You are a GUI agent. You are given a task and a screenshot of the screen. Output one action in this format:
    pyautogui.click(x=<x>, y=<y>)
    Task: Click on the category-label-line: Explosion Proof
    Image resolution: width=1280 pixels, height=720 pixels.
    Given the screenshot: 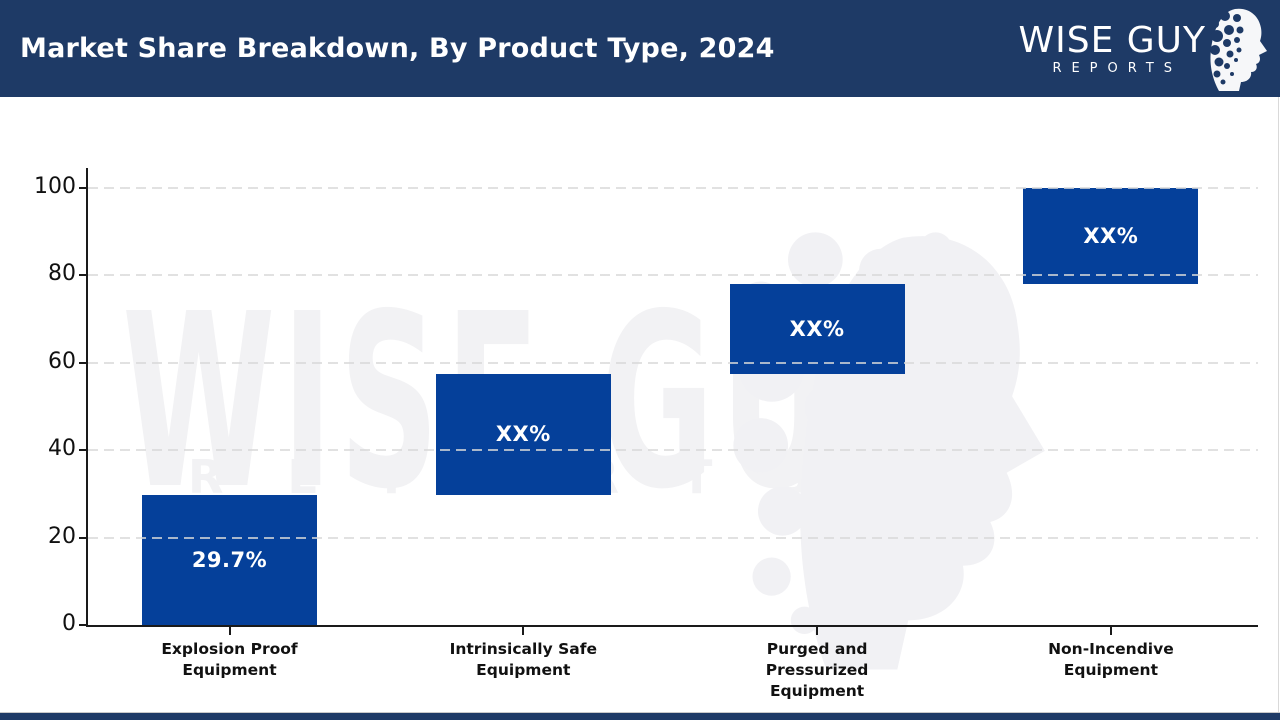 What is the action you would take?
    pyautogui.click(x=229, y=649)
    